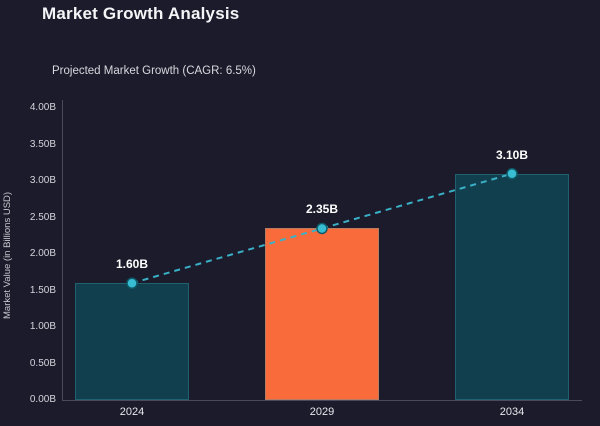  I want to click on bar-2034, so click(512, 286).